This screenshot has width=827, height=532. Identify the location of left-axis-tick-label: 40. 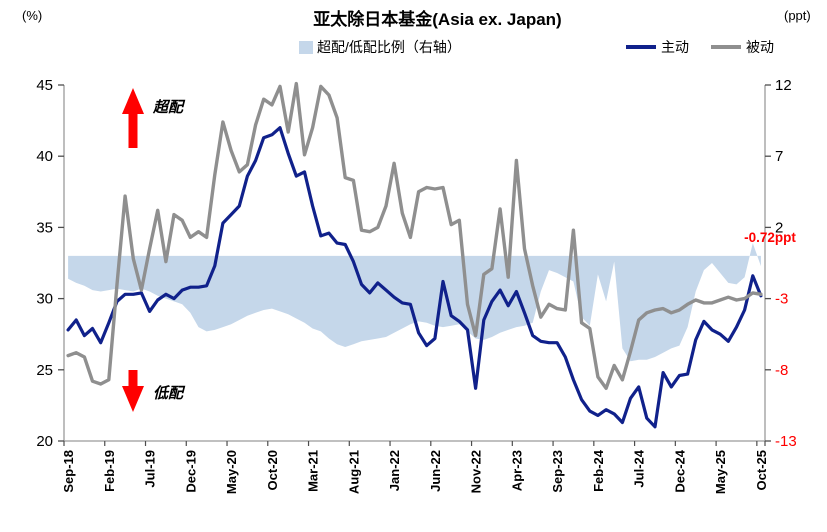
(44, 156).